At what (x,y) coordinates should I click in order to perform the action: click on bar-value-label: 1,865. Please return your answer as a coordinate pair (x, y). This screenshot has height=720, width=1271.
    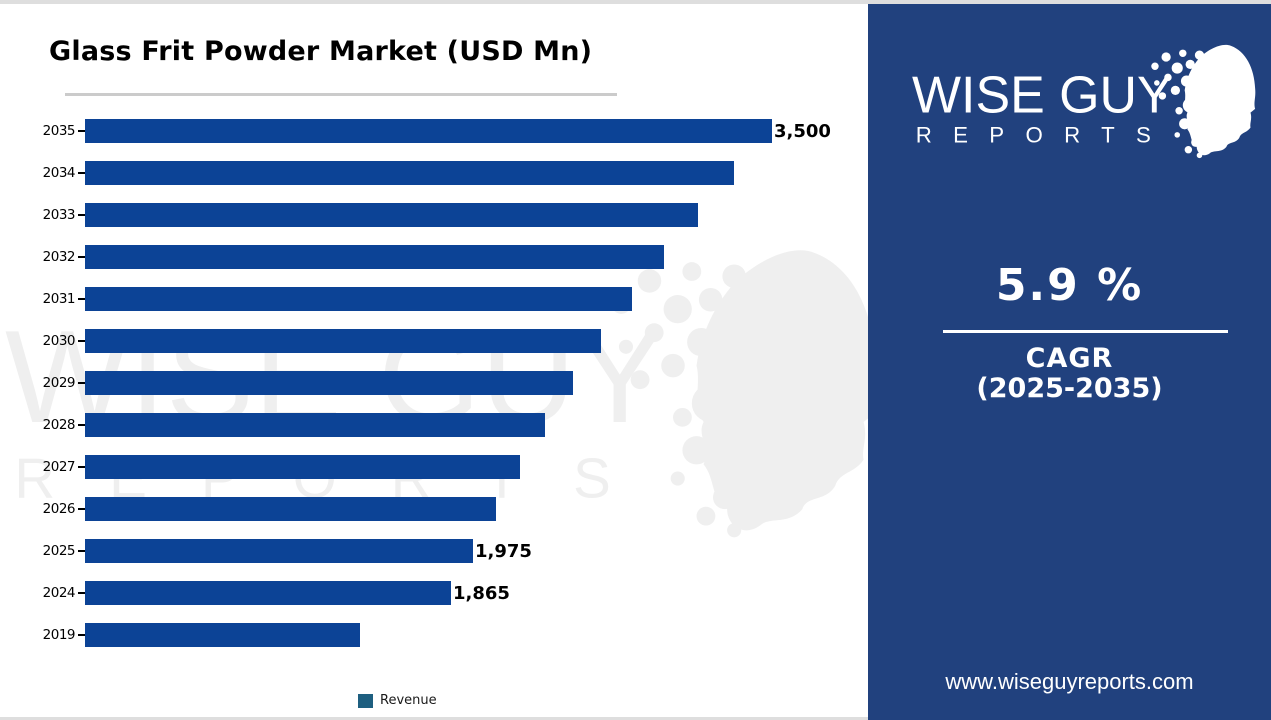
    Looking at the image, I should click on (481, 593).